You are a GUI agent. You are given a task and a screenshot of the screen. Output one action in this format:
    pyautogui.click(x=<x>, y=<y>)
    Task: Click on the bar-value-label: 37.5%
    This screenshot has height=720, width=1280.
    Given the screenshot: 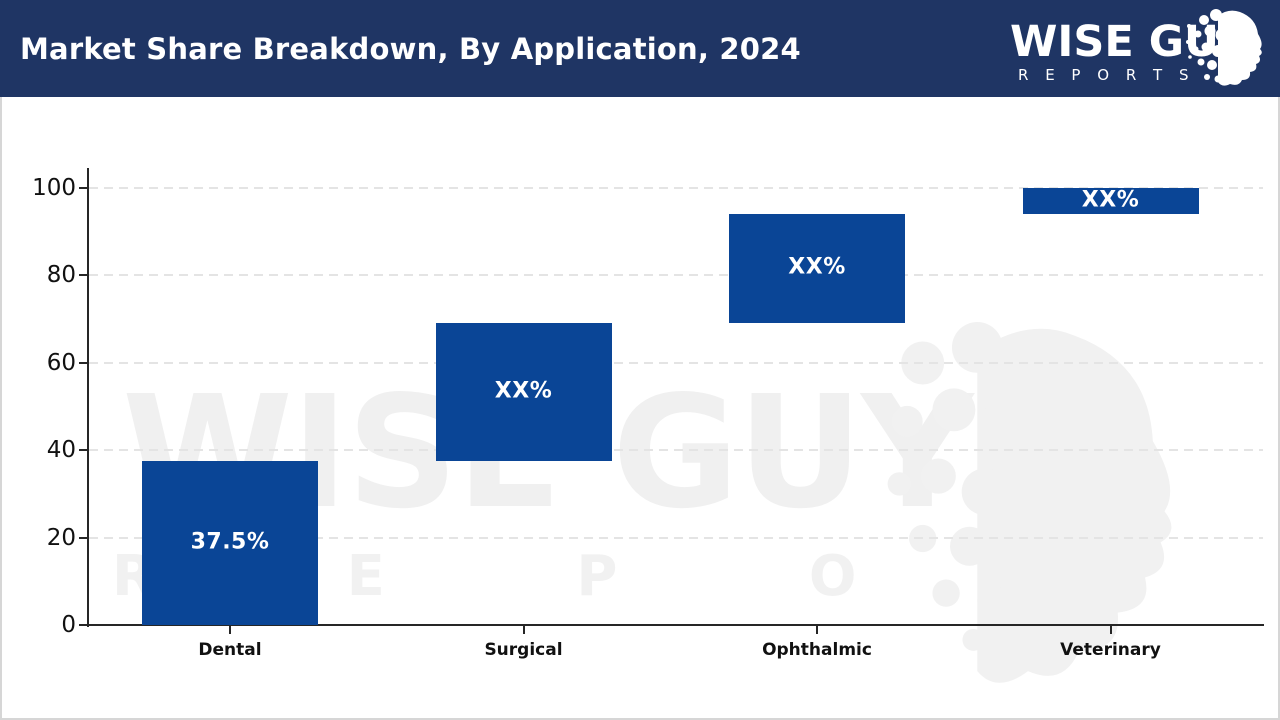 What is the action you would take?
    pyautogui.click(x=230, y=542)
    